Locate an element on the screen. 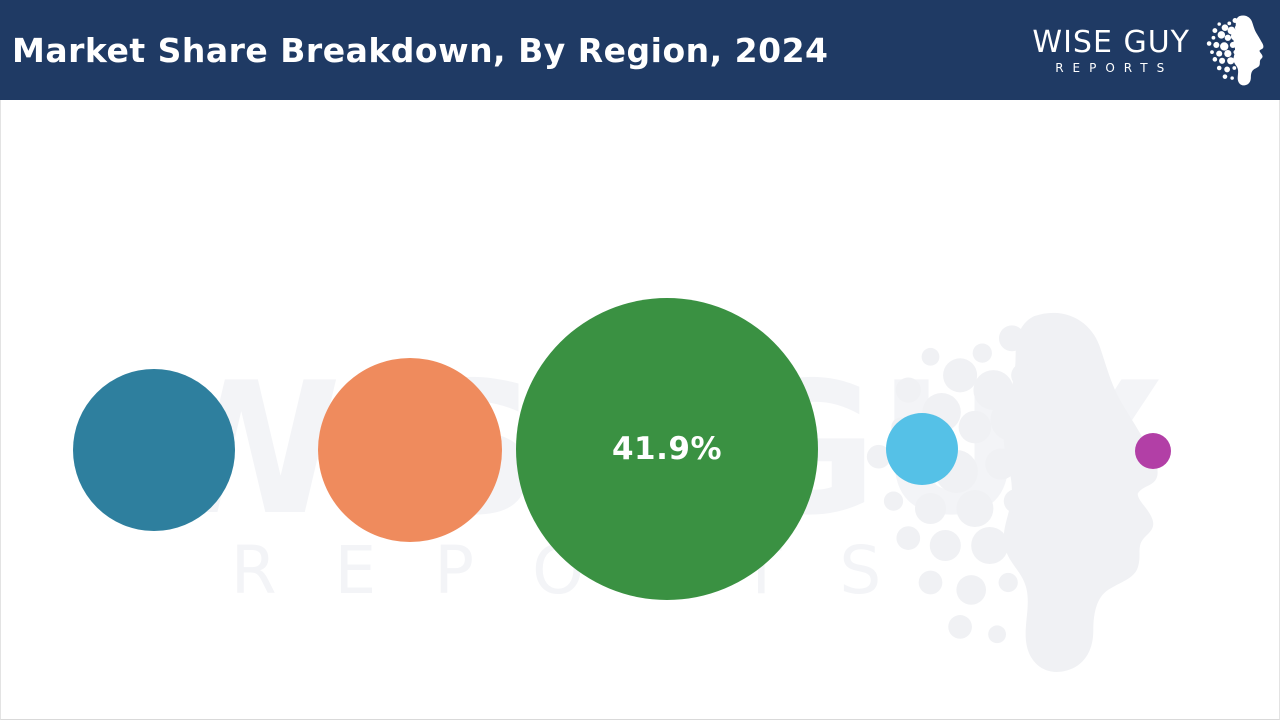 This screenshot has width=1280, height=720. wise-guy-logo: WISE GUY REPORTS is located at coordinates (1149, 50).